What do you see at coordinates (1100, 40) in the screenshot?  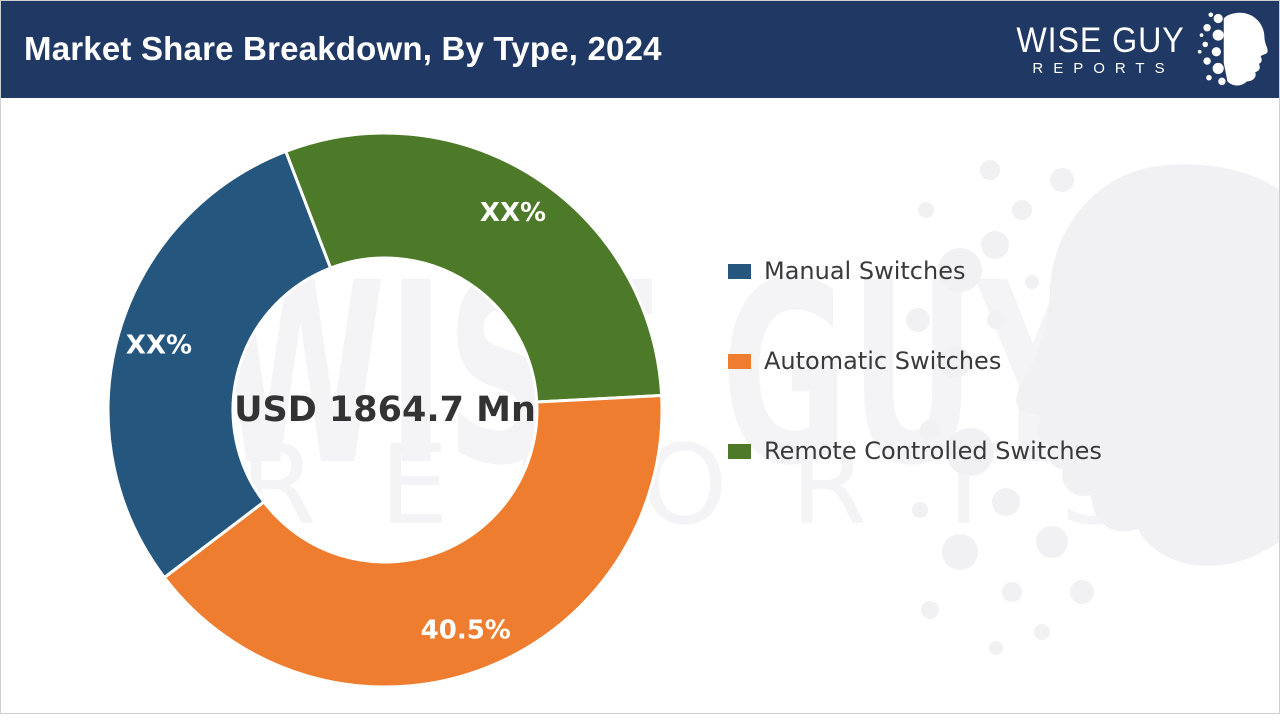 I see `logo-wiseguy-label: WISE GUY` at bounding box center [1100, 40].